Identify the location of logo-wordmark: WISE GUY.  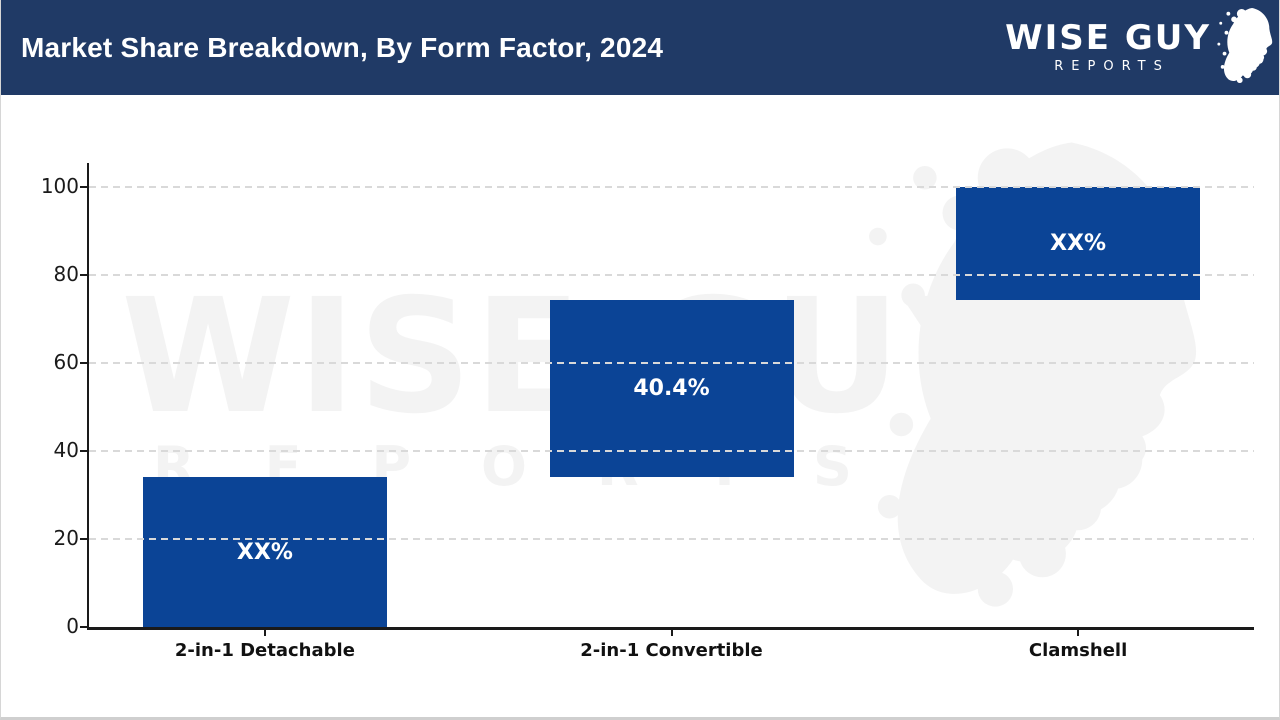
(1108, 38).